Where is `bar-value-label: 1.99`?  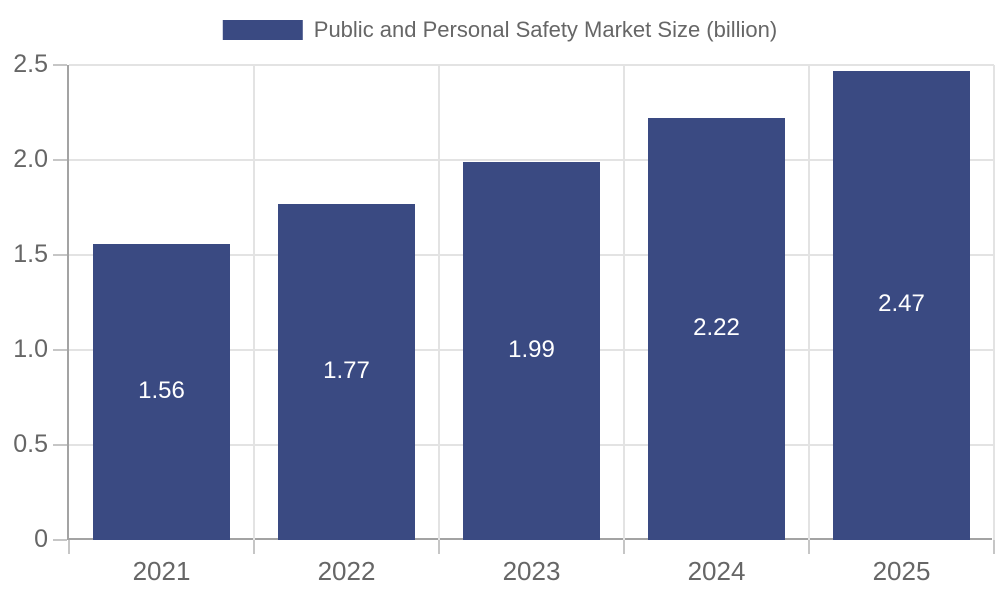
bar-value-label: 1.99 is located at coordinates (531, 349).